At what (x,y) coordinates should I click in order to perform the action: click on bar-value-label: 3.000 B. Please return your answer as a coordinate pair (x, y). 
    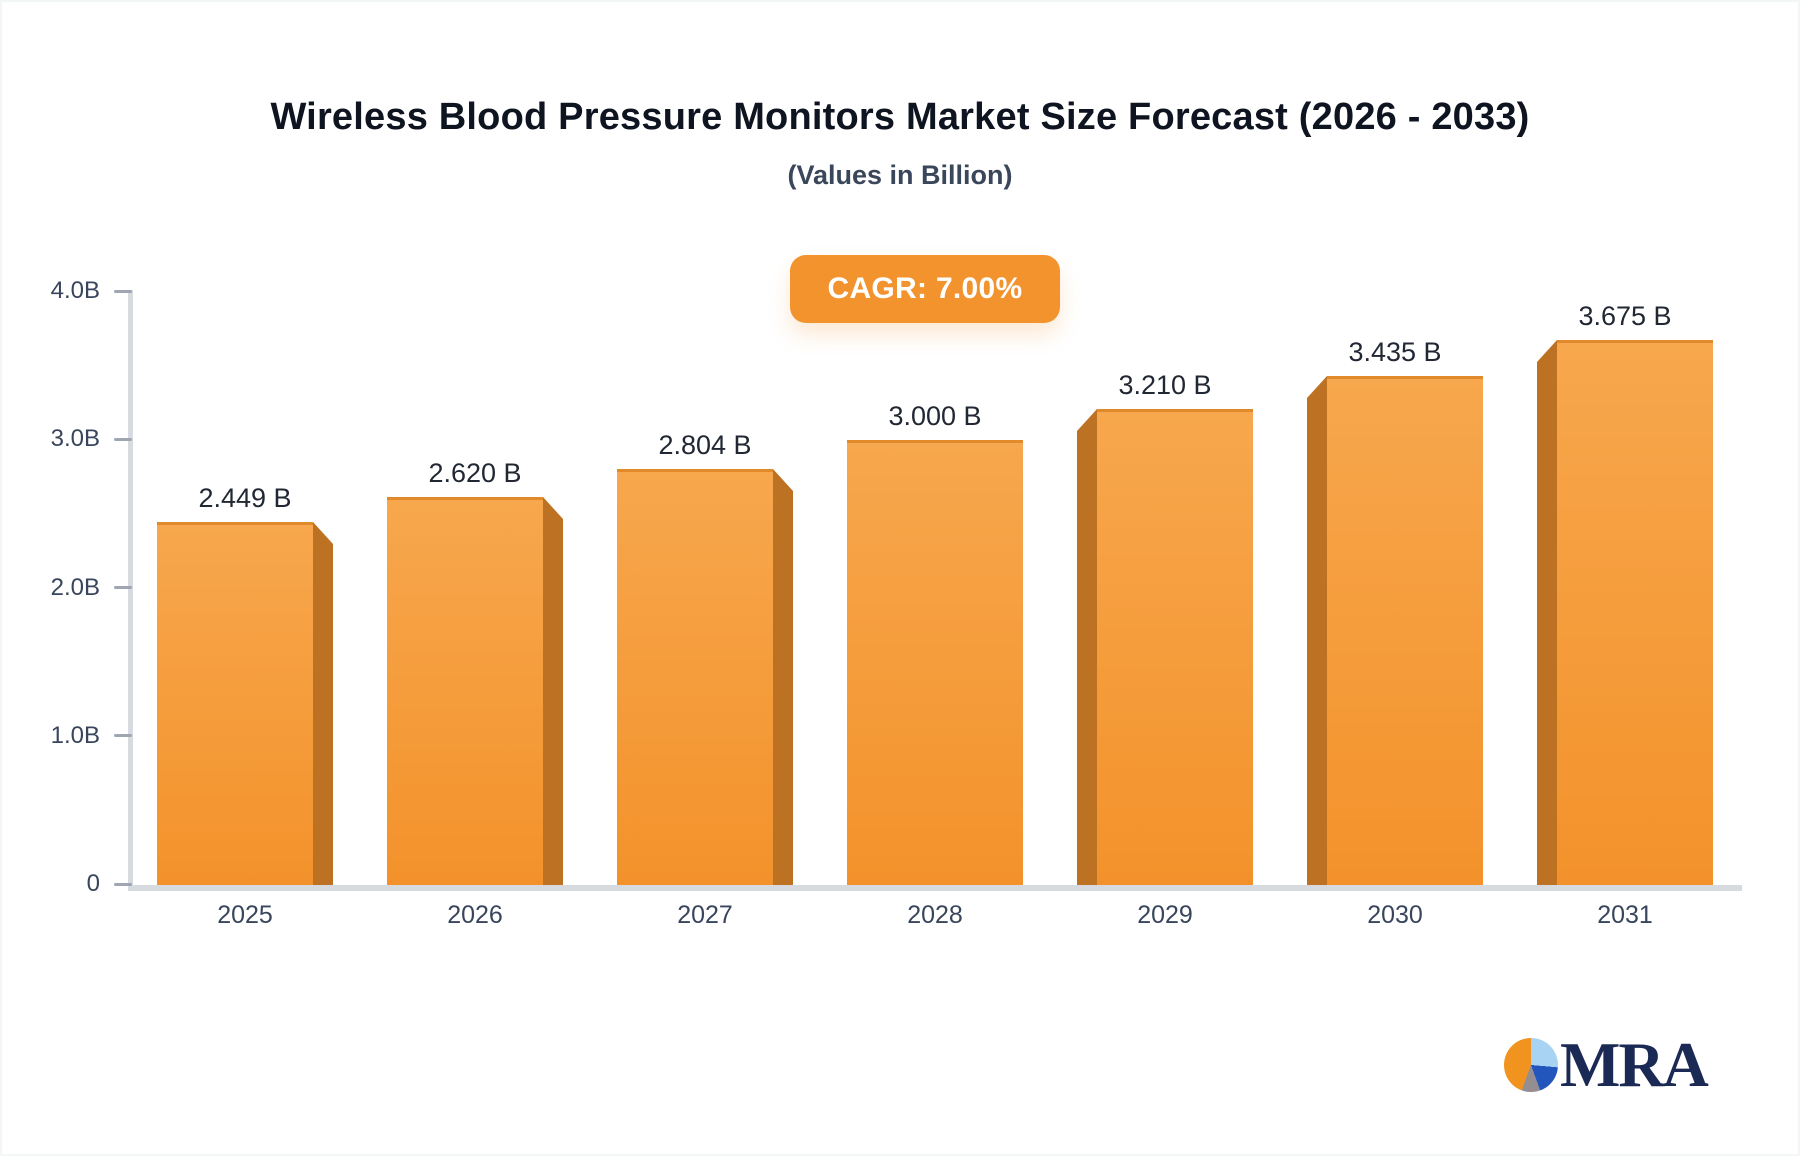
    Looking at the image, I should click on (935, 416).